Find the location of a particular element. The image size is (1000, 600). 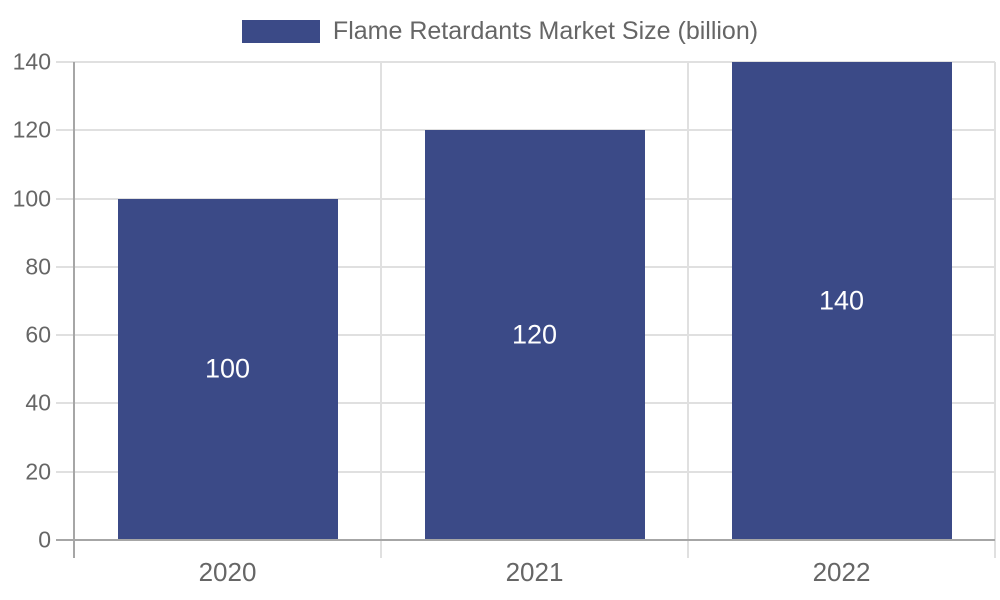

legend-swatch-icon is located at coordinates (280, 31).